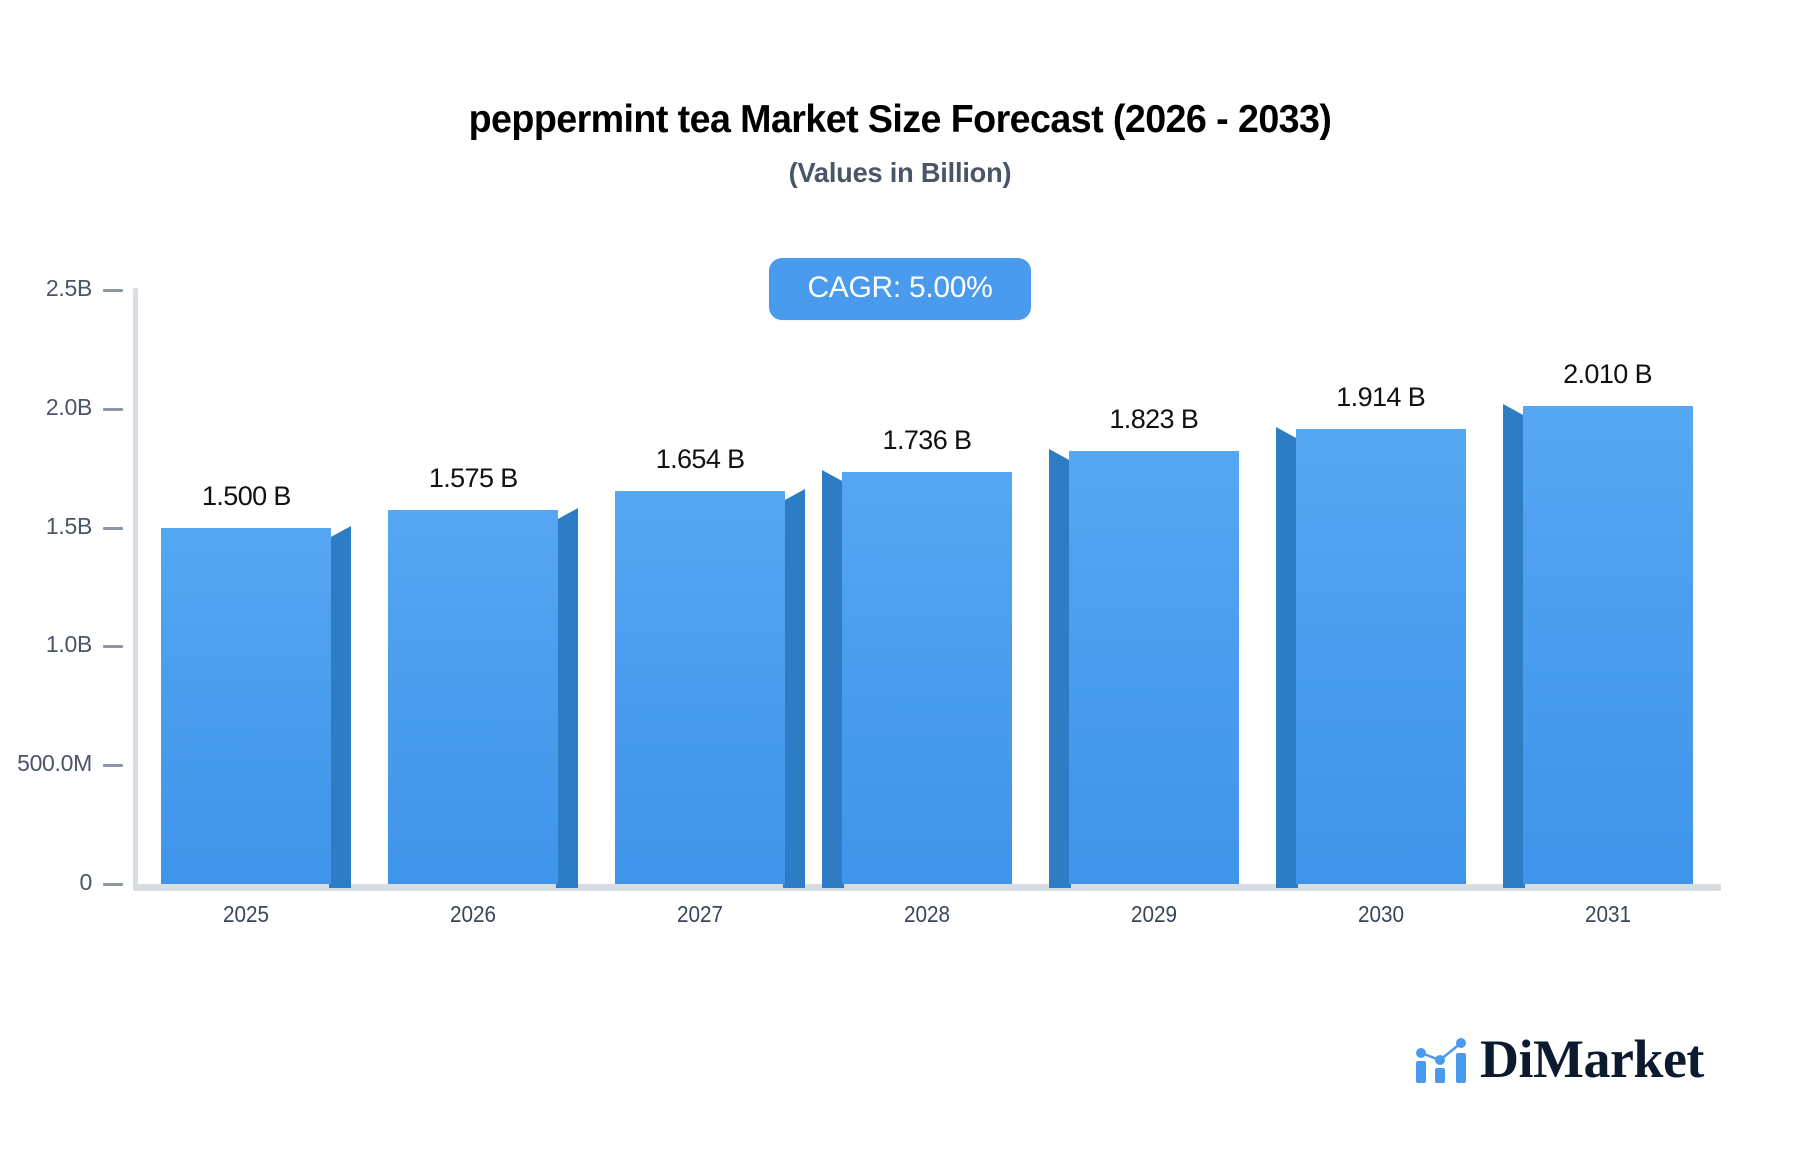 This screenshot has width=1800, height=1156. I want to click on bar-value-label: 2.010 B, so click(1607, 374).